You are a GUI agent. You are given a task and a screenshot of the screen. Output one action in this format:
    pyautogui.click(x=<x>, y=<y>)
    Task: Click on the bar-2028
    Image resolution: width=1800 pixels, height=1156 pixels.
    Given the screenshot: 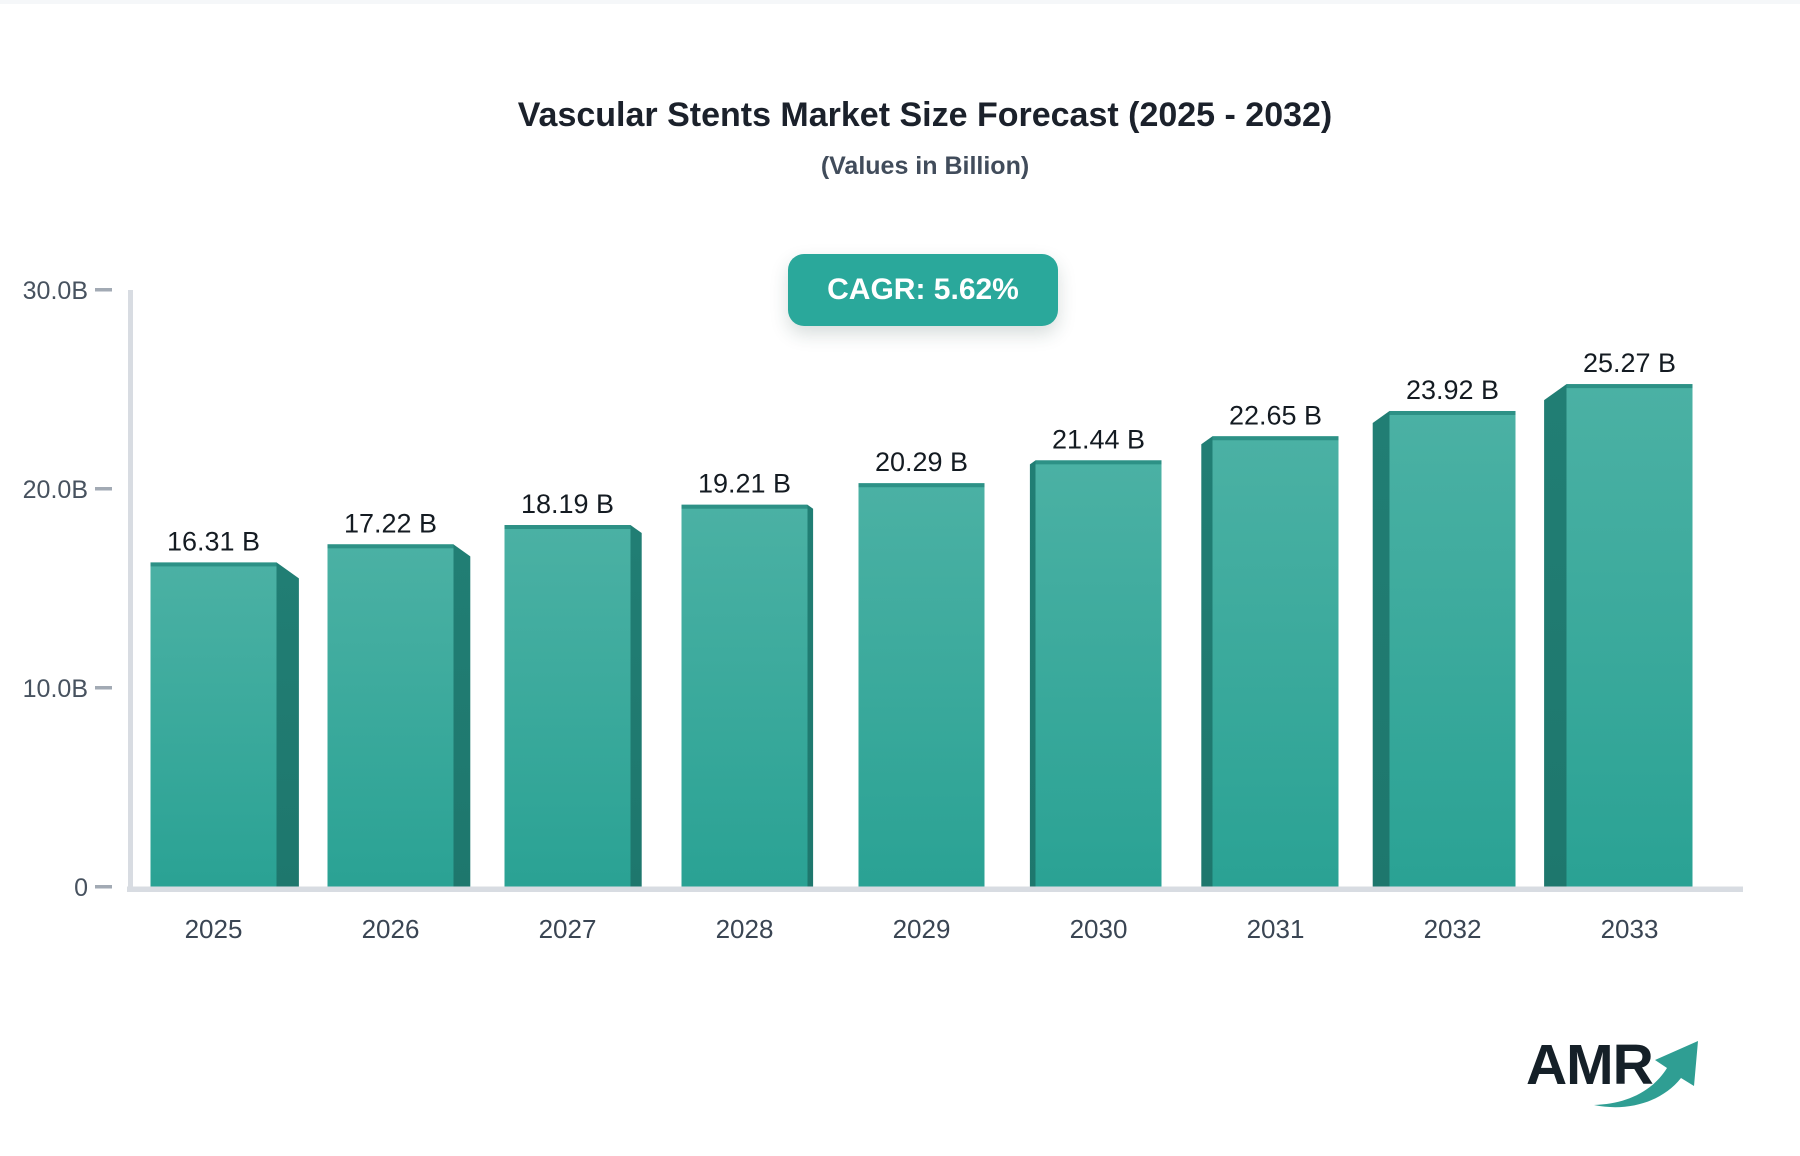 What is the action you would take?
    pyautogui.click(x=747, y=695)
    